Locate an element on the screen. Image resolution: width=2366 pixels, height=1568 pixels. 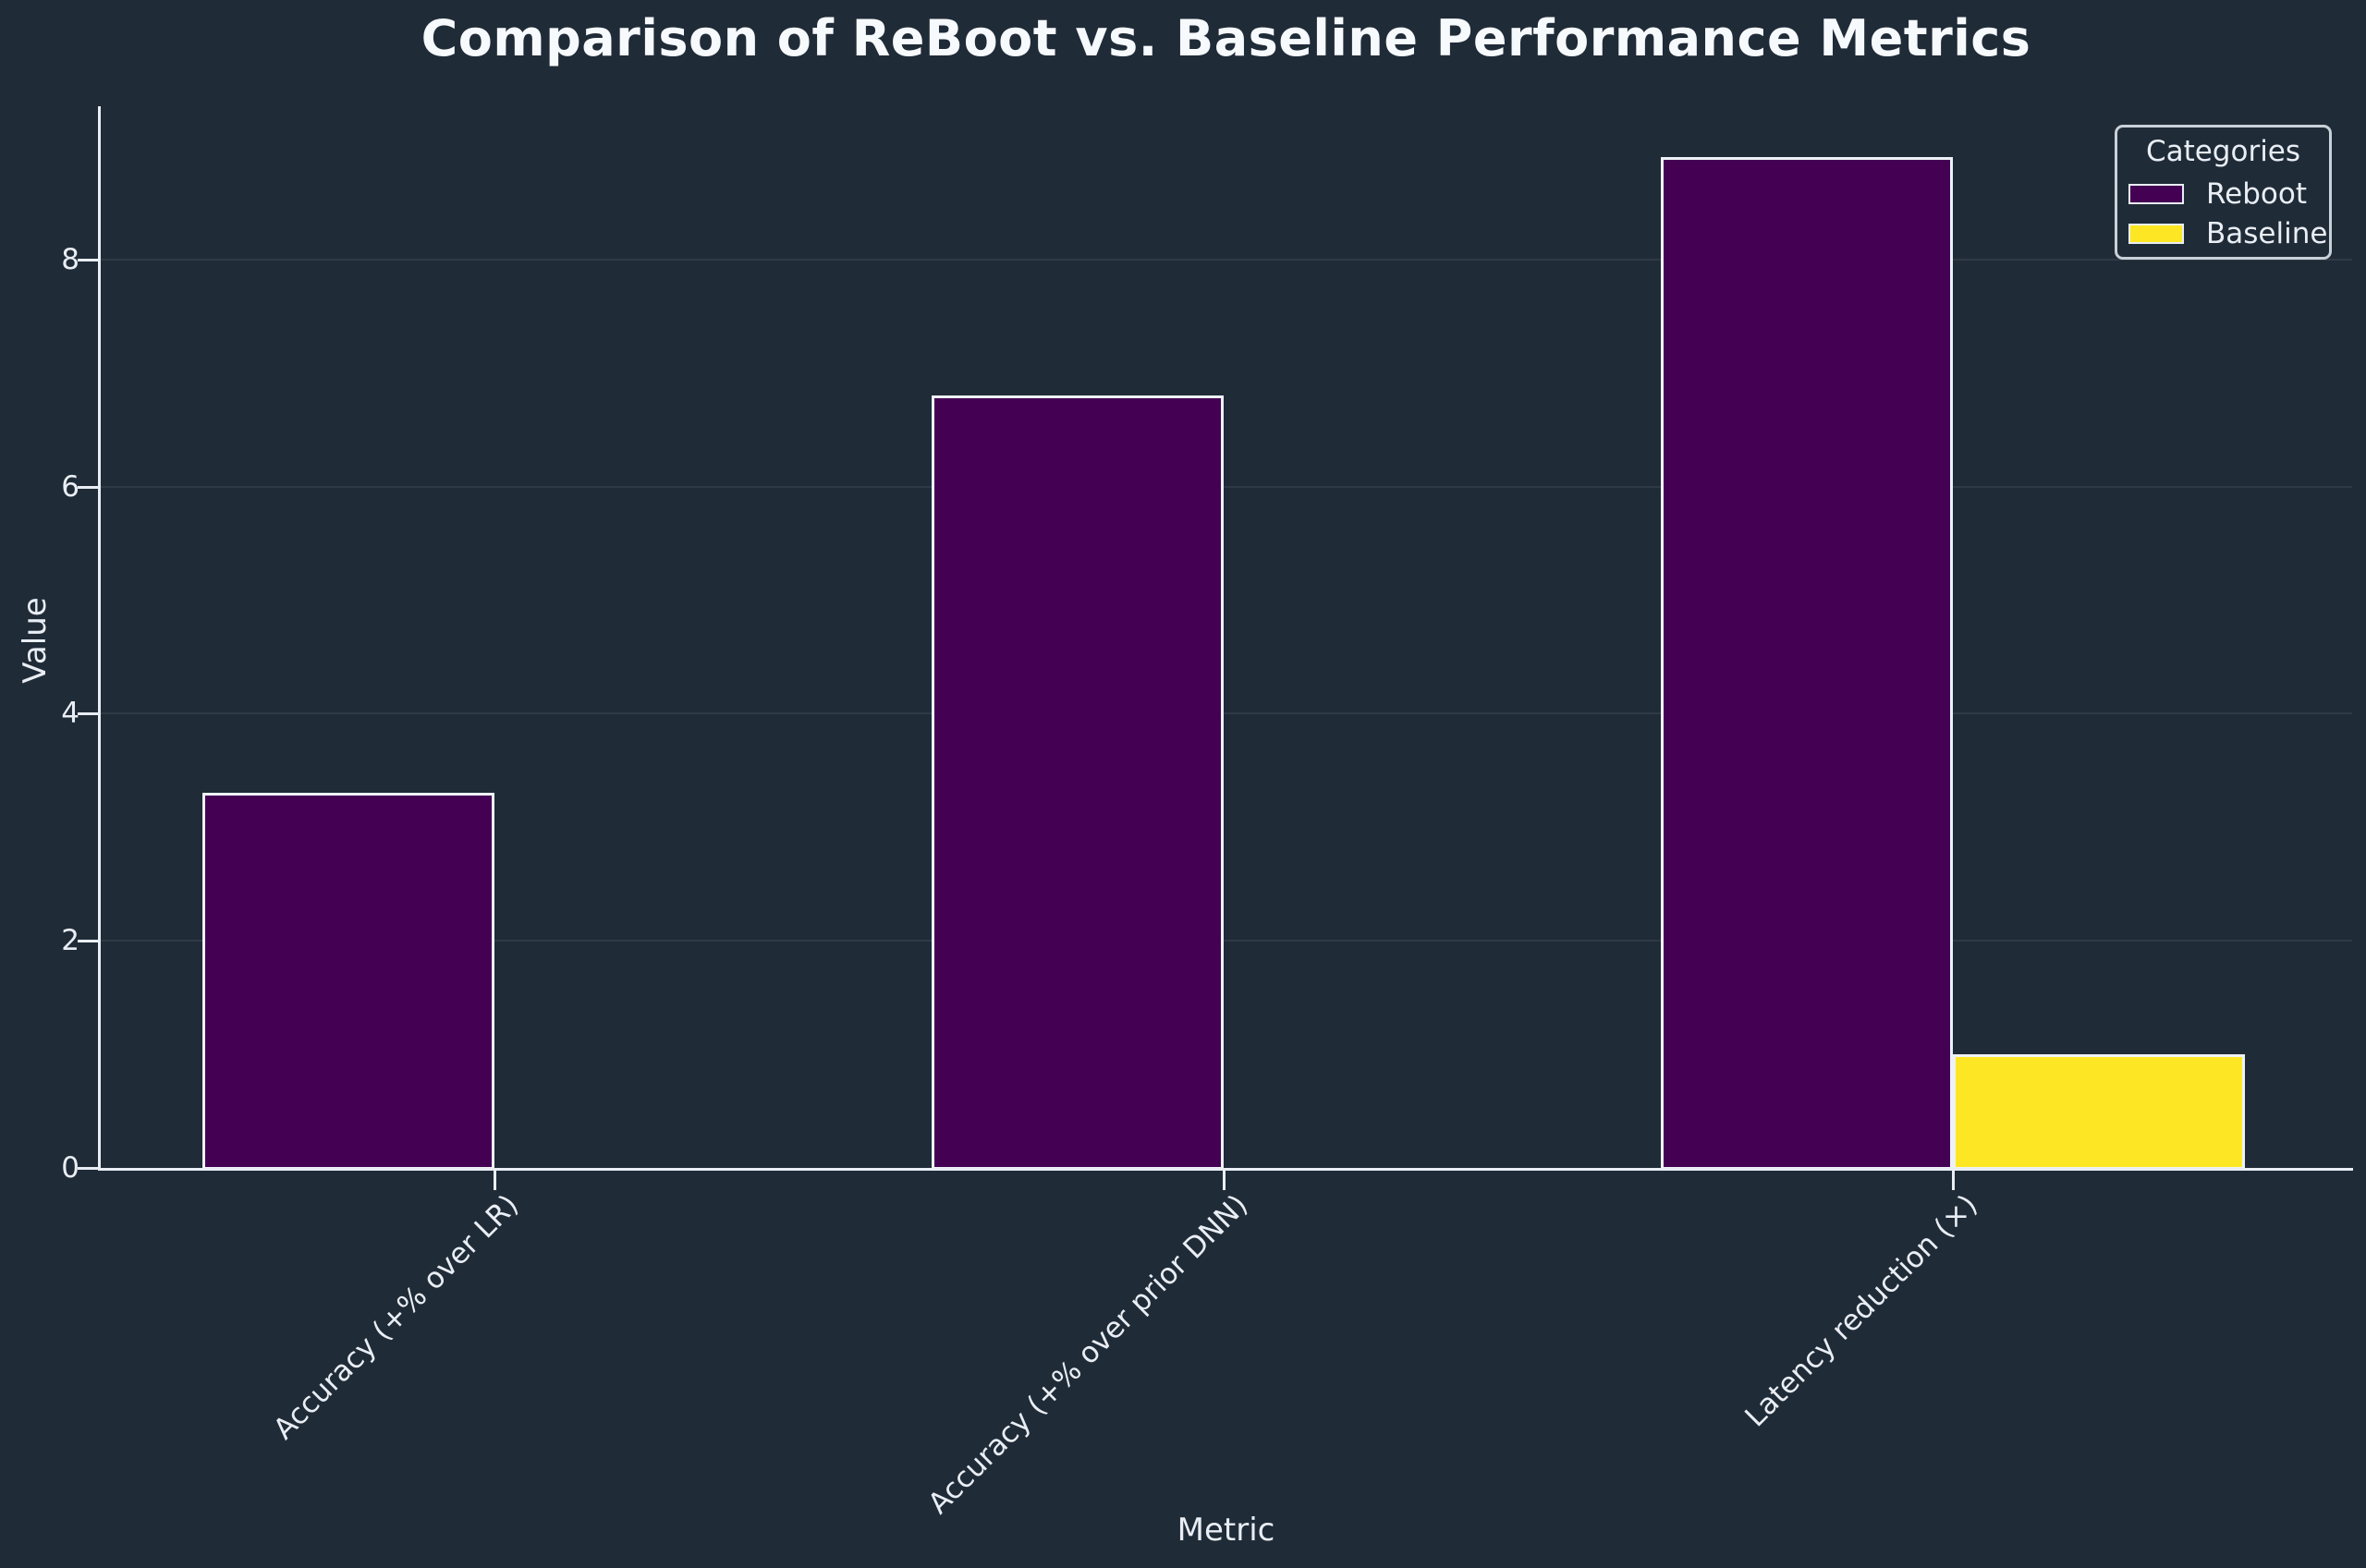
legend-swatch-reboot-icon is located at coordinates (2156, 194).